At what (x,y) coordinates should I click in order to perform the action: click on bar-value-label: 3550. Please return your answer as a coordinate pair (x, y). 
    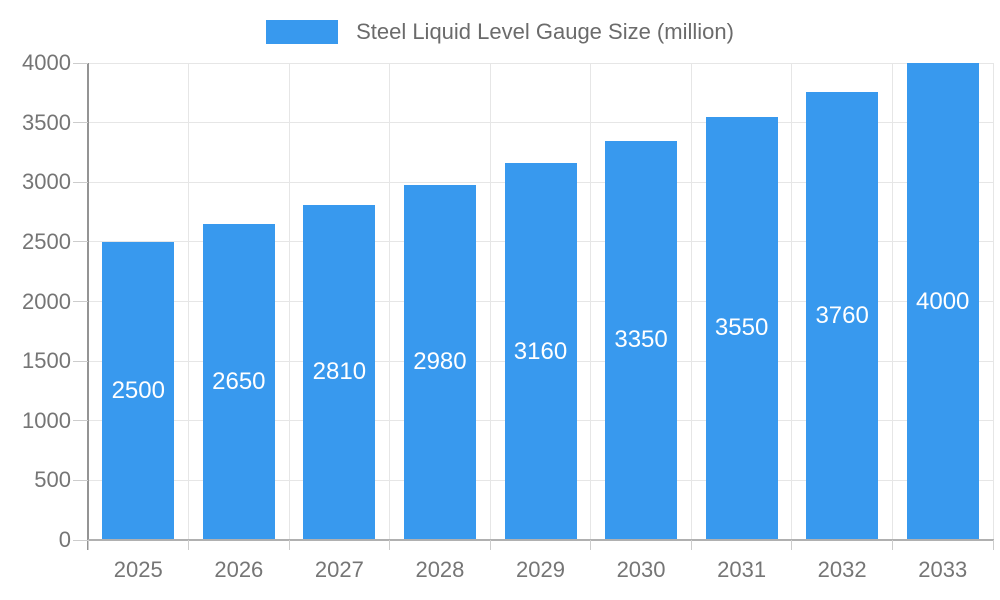
    Looking at the image, I should click on (741, 328).